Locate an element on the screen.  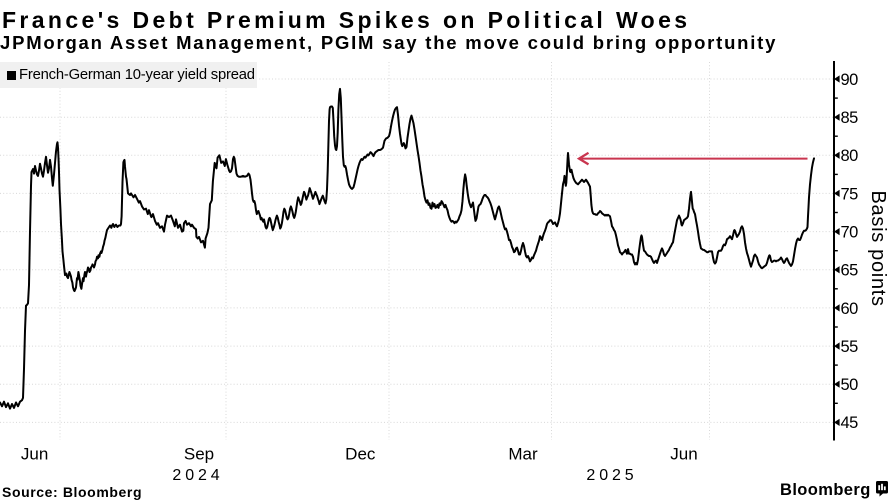
svg-text: 75 is located at coordinates (850, 194).